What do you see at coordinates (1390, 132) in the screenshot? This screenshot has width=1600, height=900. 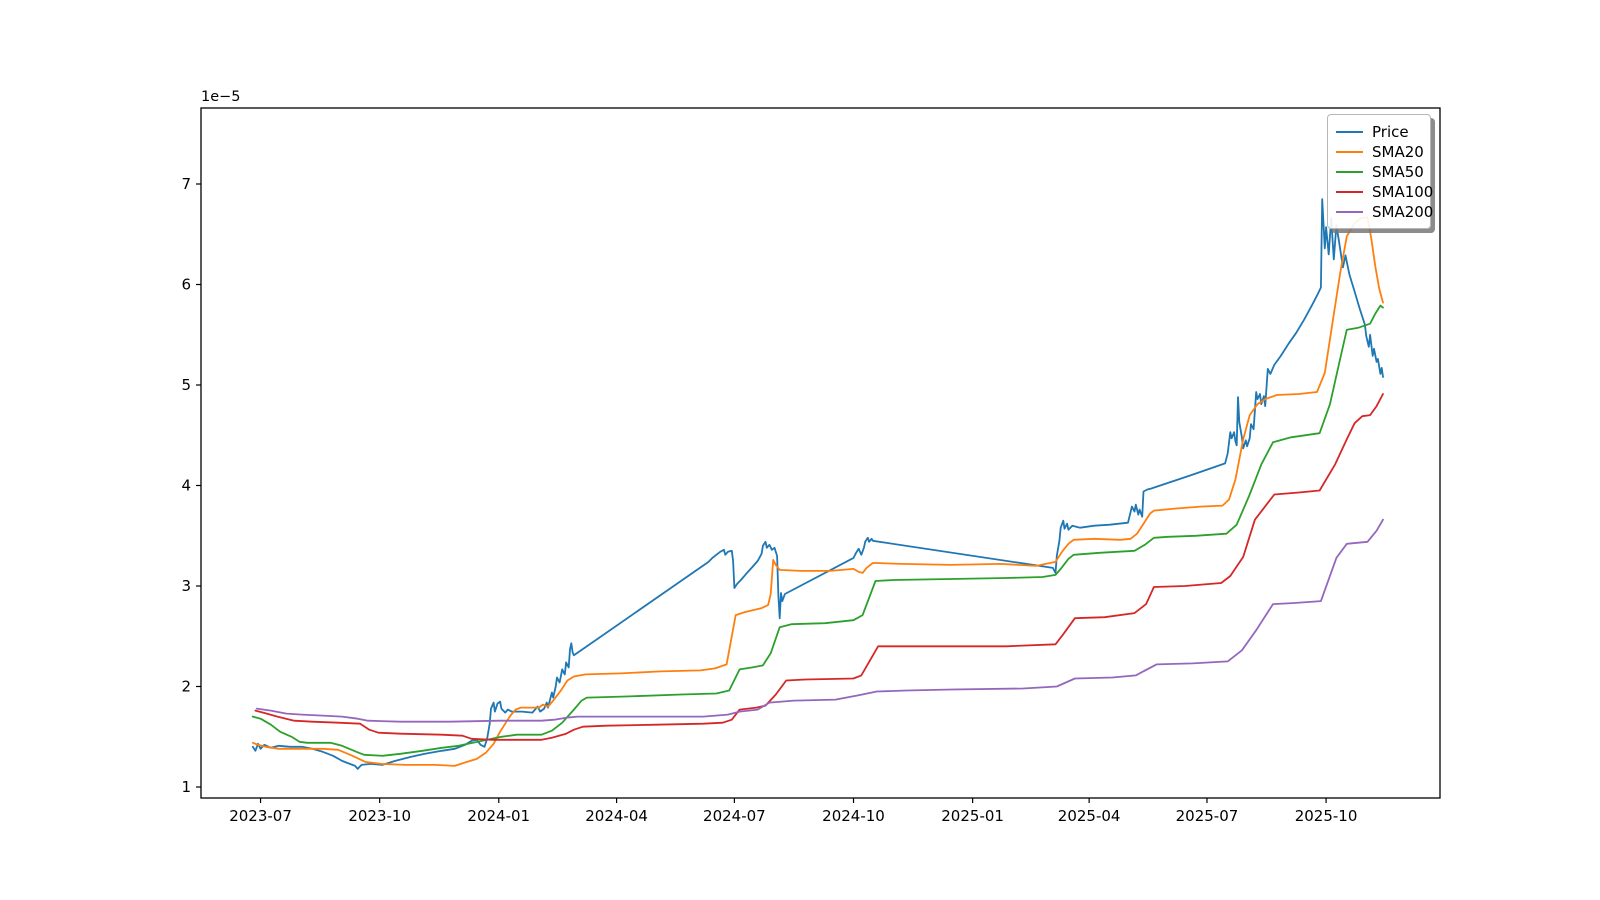 I see `legend-label: Price` at bounding box center [1390, 132].